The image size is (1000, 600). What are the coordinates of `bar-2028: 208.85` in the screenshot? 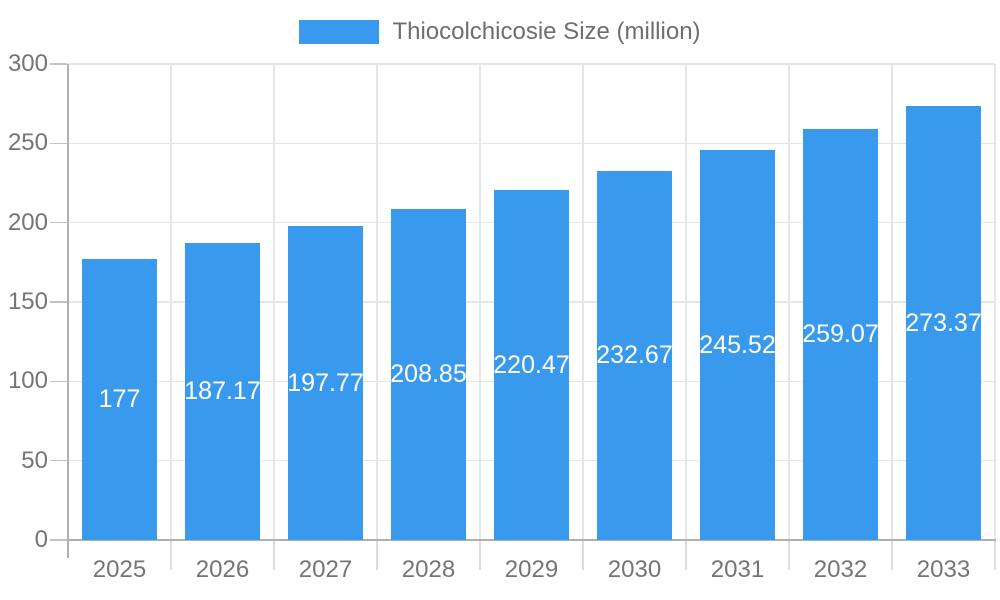 It's located at (428, 374).